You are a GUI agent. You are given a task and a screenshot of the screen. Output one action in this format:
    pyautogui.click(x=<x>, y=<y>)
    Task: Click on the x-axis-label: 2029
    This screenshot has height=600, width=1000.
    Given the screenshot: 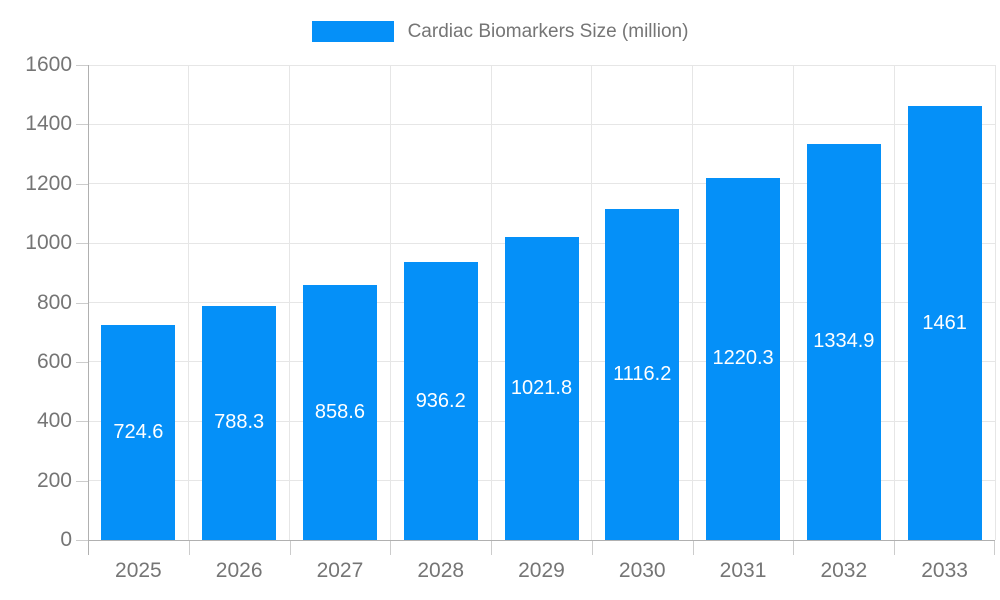 What is the action you would take?
    pyautogui.click(x=541, y=570)
    